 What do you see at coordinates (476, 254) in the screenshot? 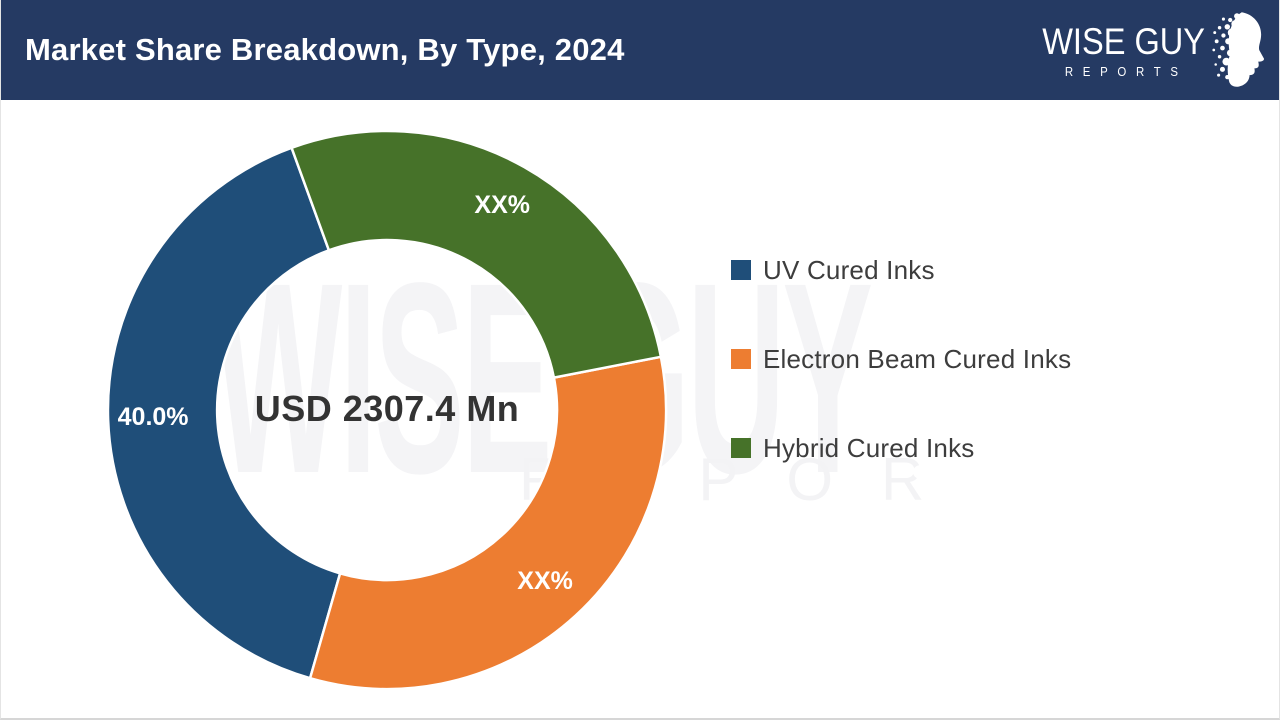
I see `pie-slice-hybrid` at bounding box center [476, 254].